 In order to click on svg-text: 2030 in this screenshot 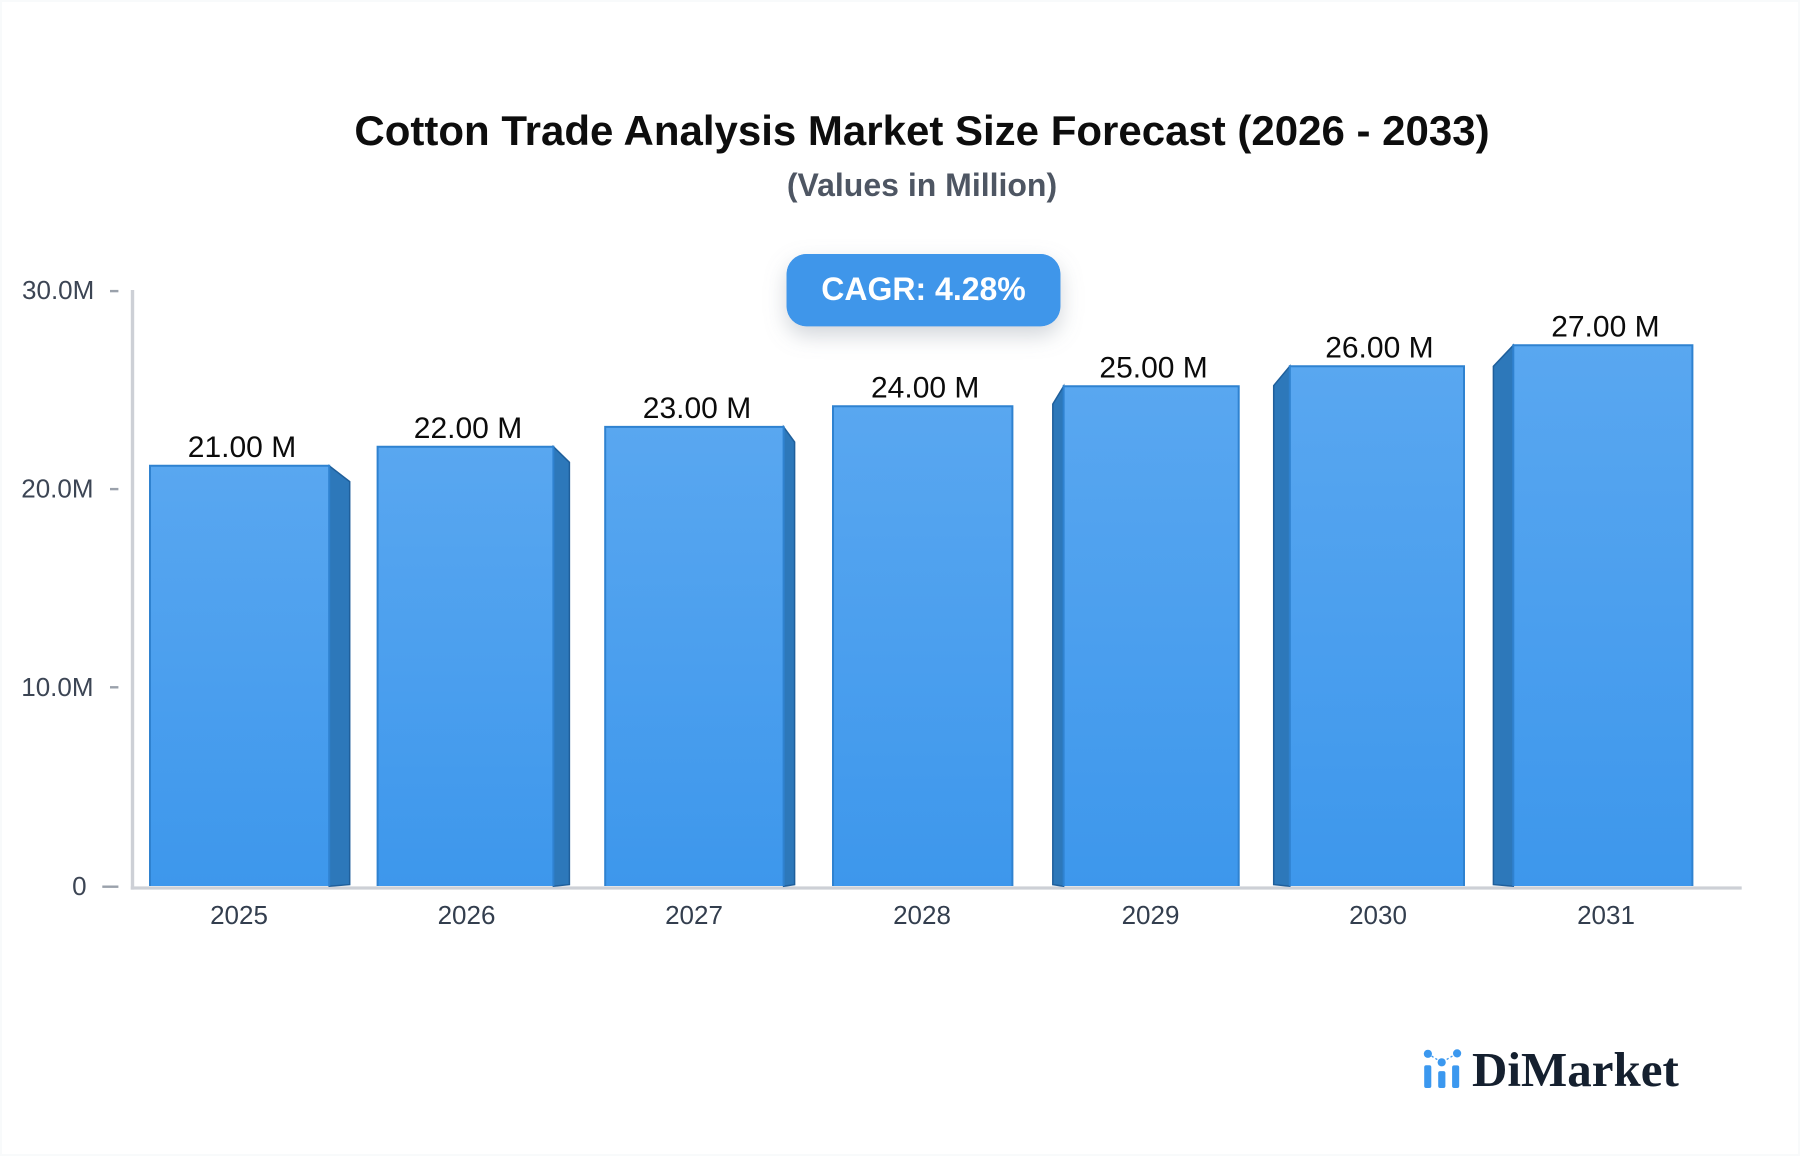, I will do `click(1378, 915)`.